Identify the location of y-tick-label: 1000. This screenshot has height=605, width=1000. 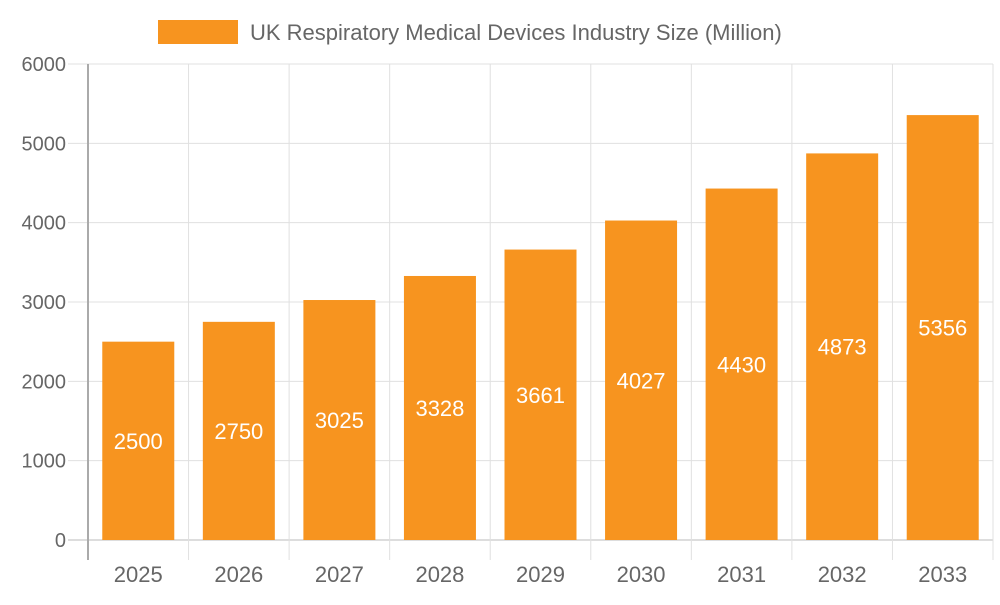
(44, 462).